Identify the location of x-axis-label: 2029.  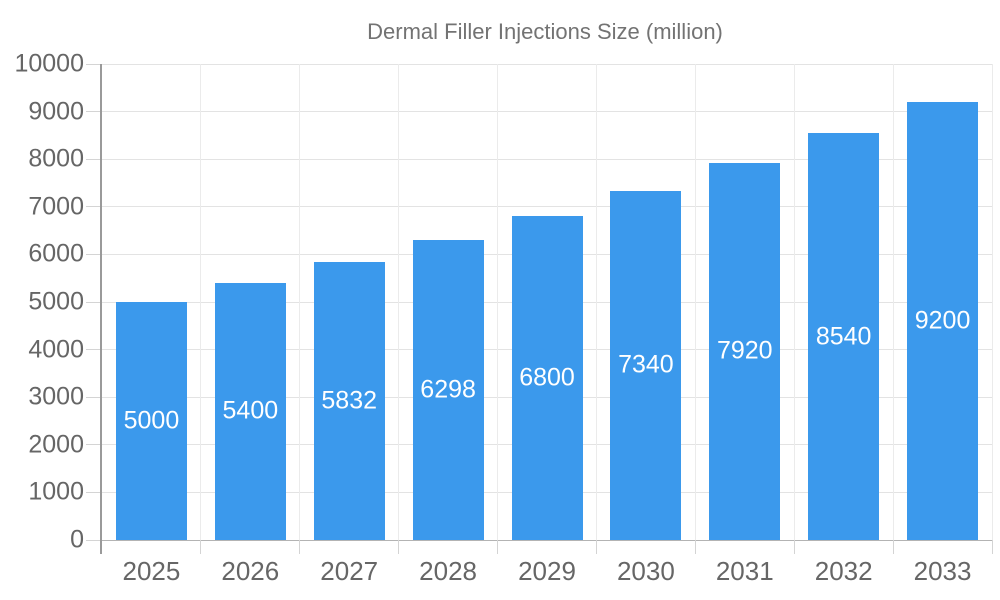
(547, 571).